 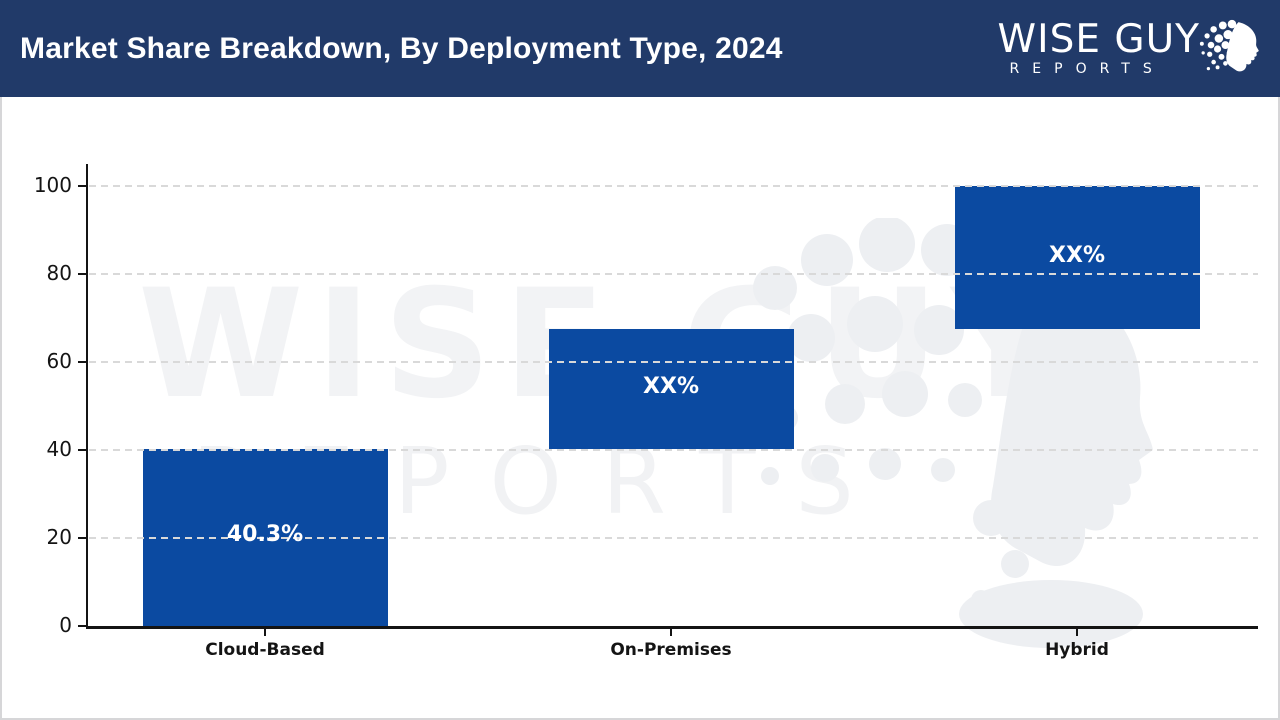 I want to click on y-tick-label-0: 0, so click(x=65, y=625).